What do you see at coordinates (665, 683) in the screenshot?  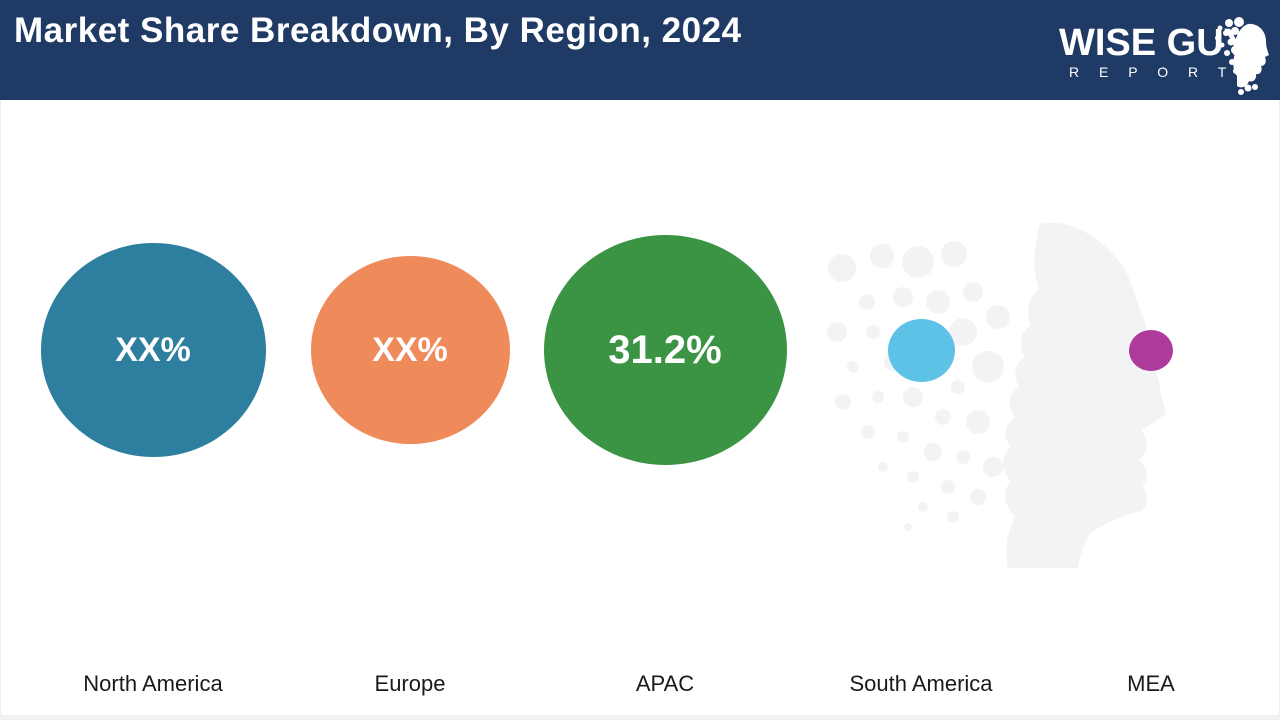 I see `category-label-apac: APAC` at bounding box center [665, 683].